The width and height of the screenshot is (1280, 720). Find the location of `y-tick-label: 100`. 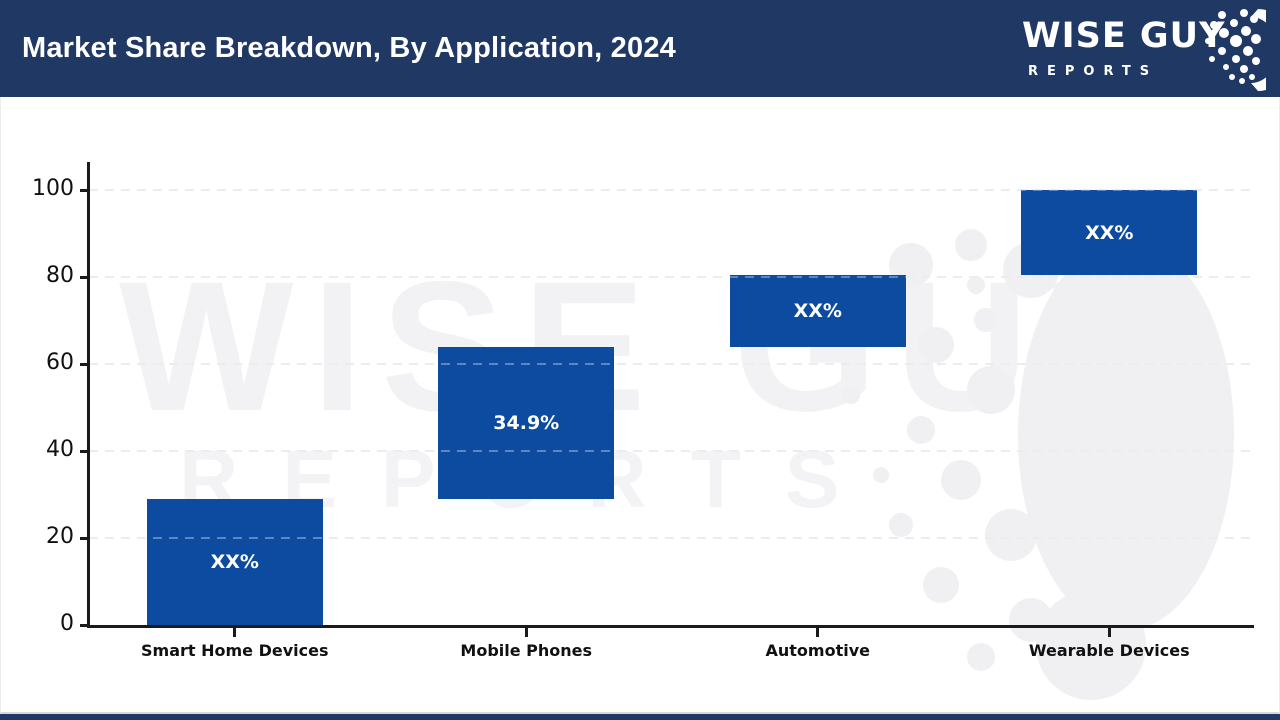

y-tick-label: 100 is located at coordinates (53, 188).